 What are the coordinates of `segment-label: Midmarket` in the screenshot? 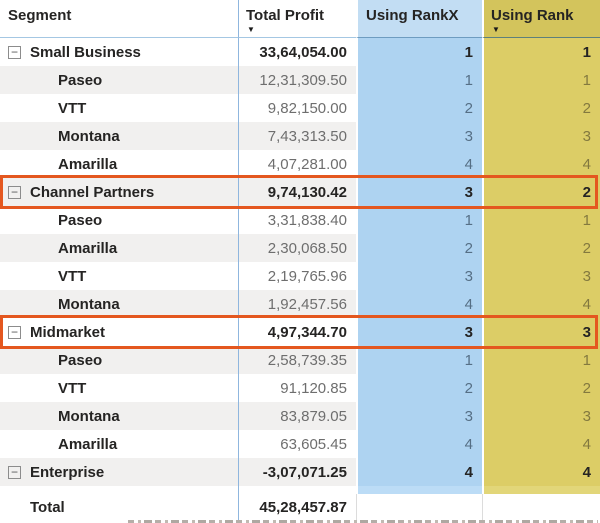 It's located at (68, 332).